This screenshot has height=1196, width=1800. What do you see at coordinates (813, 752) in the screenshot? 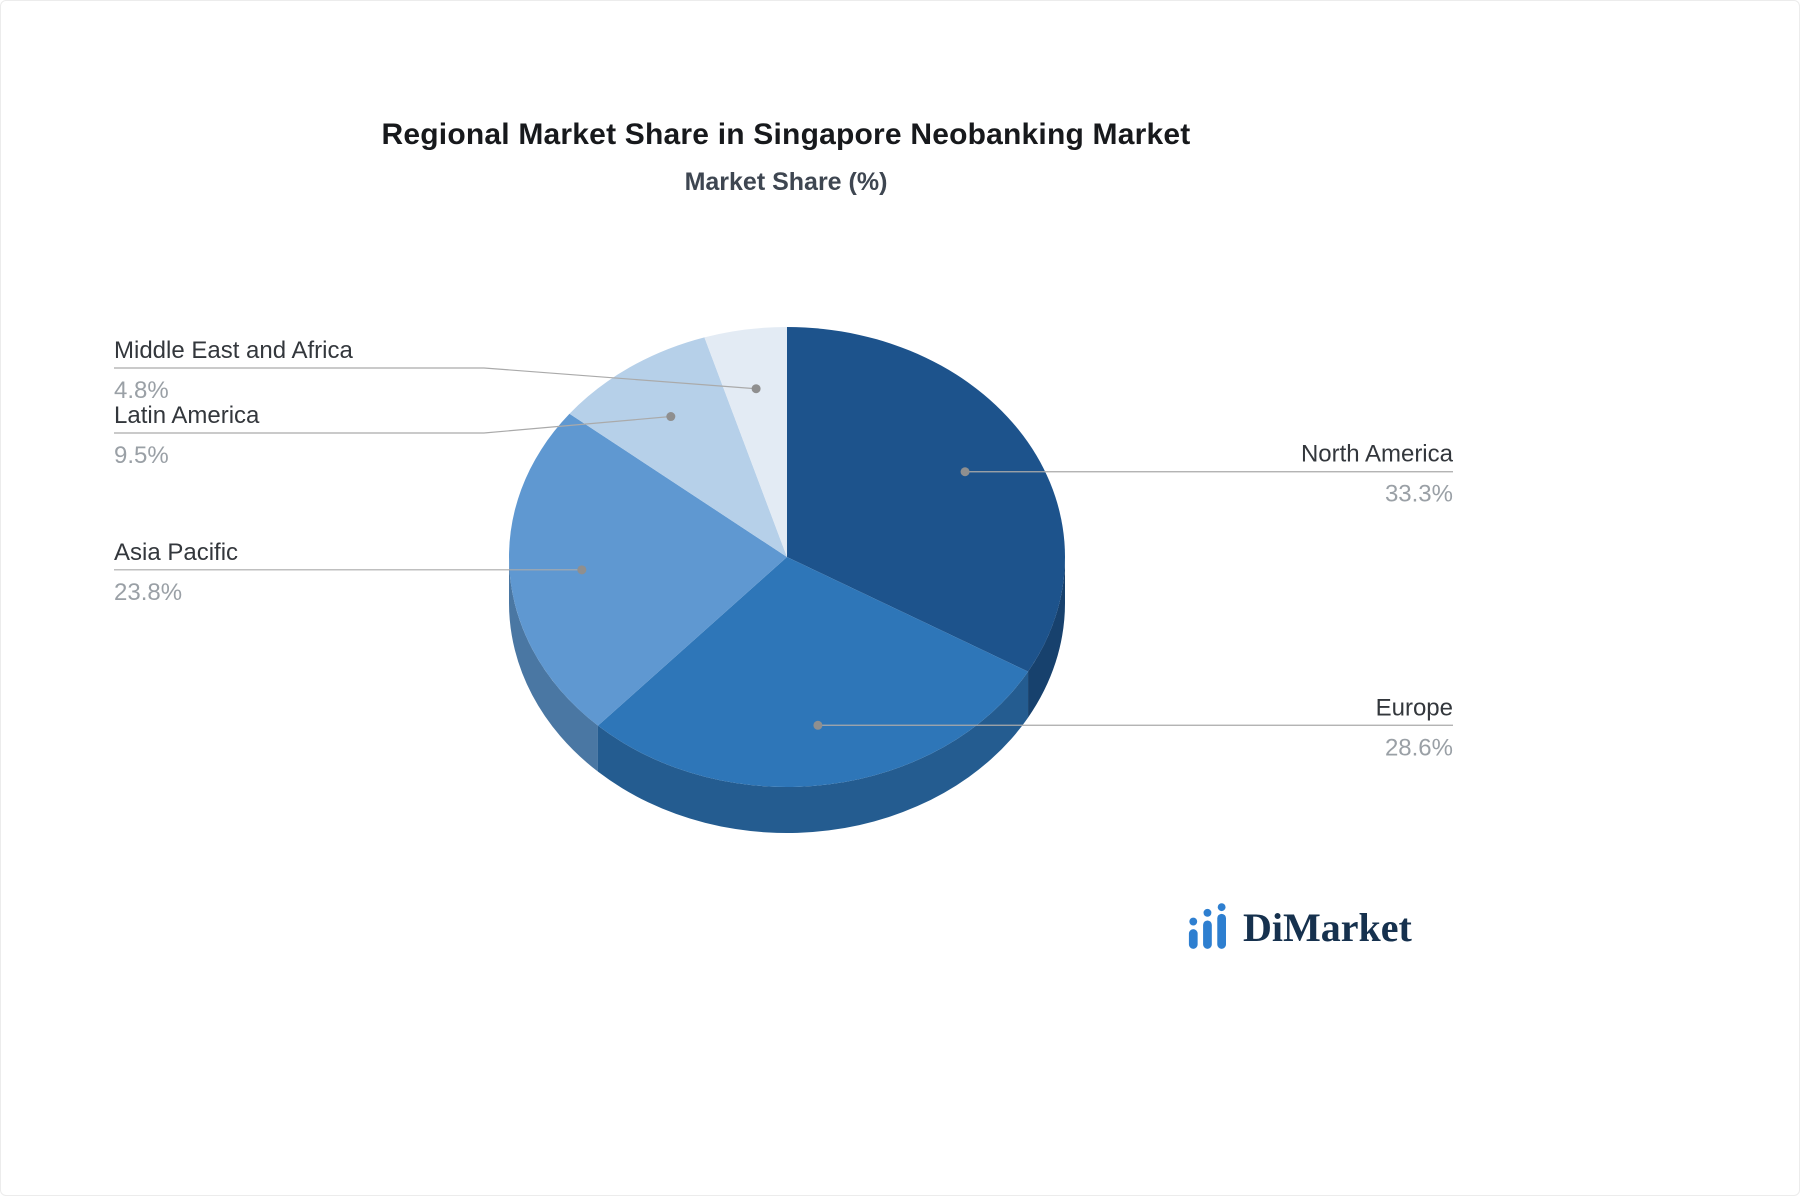
I see `pie-slice-side-europe` at bounding box center [813, 752].